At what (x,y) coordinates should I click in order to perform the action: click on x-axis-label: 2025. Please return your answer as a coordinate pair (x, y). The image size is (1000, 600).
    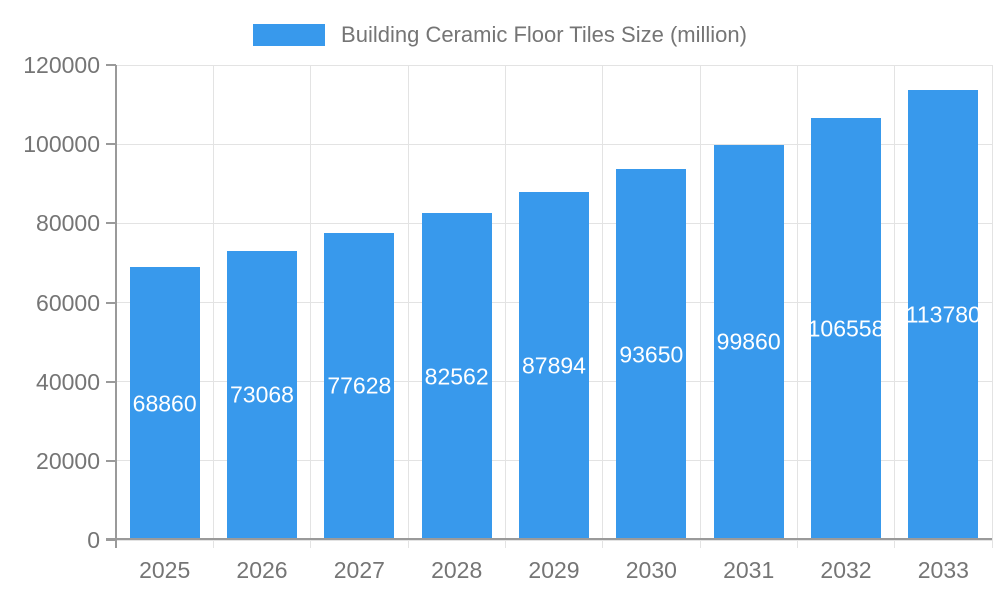
    Looking at the image, I should click on (165, 570).